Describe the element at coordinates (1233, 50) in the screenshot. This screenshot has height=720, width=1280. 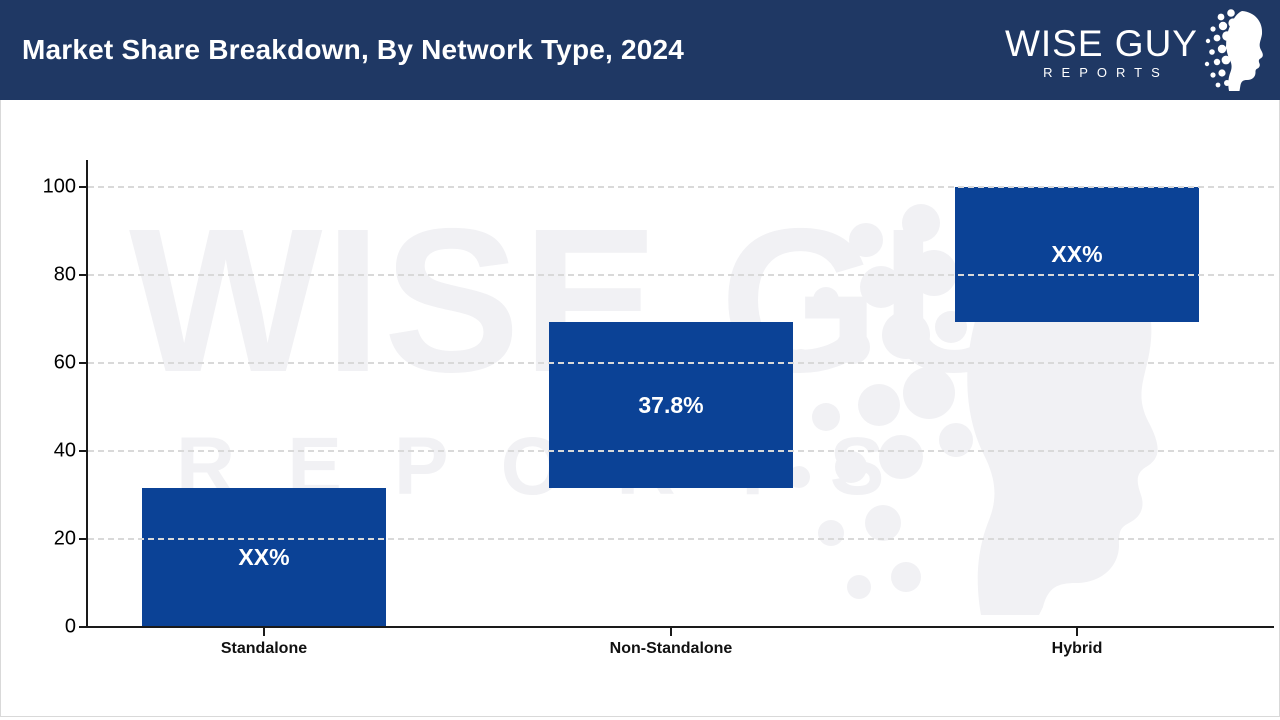
I see `logo-head-icon` at that location.